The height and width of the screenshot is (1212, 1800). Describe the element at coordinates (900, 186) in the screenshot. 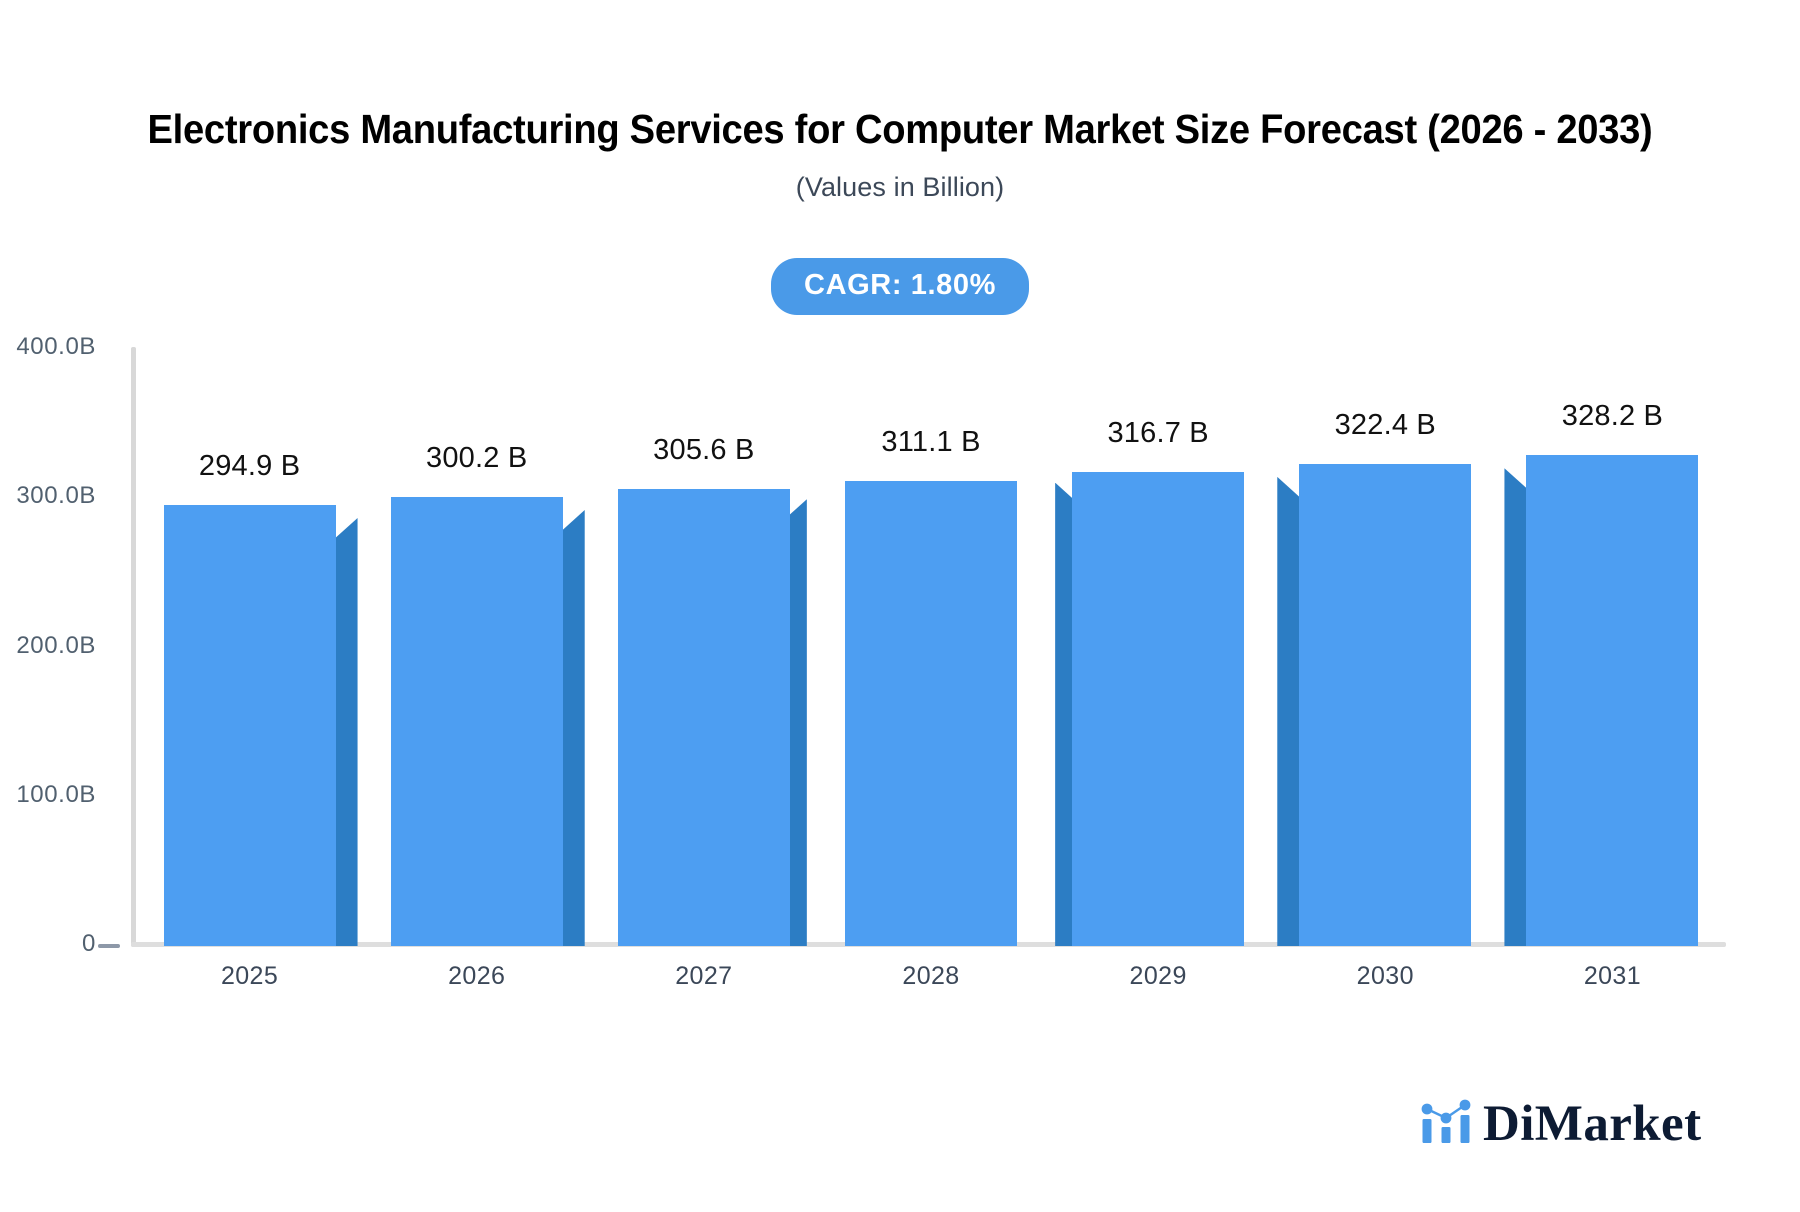

I see `chart-subtitle: (Values in Billion)` at that location.